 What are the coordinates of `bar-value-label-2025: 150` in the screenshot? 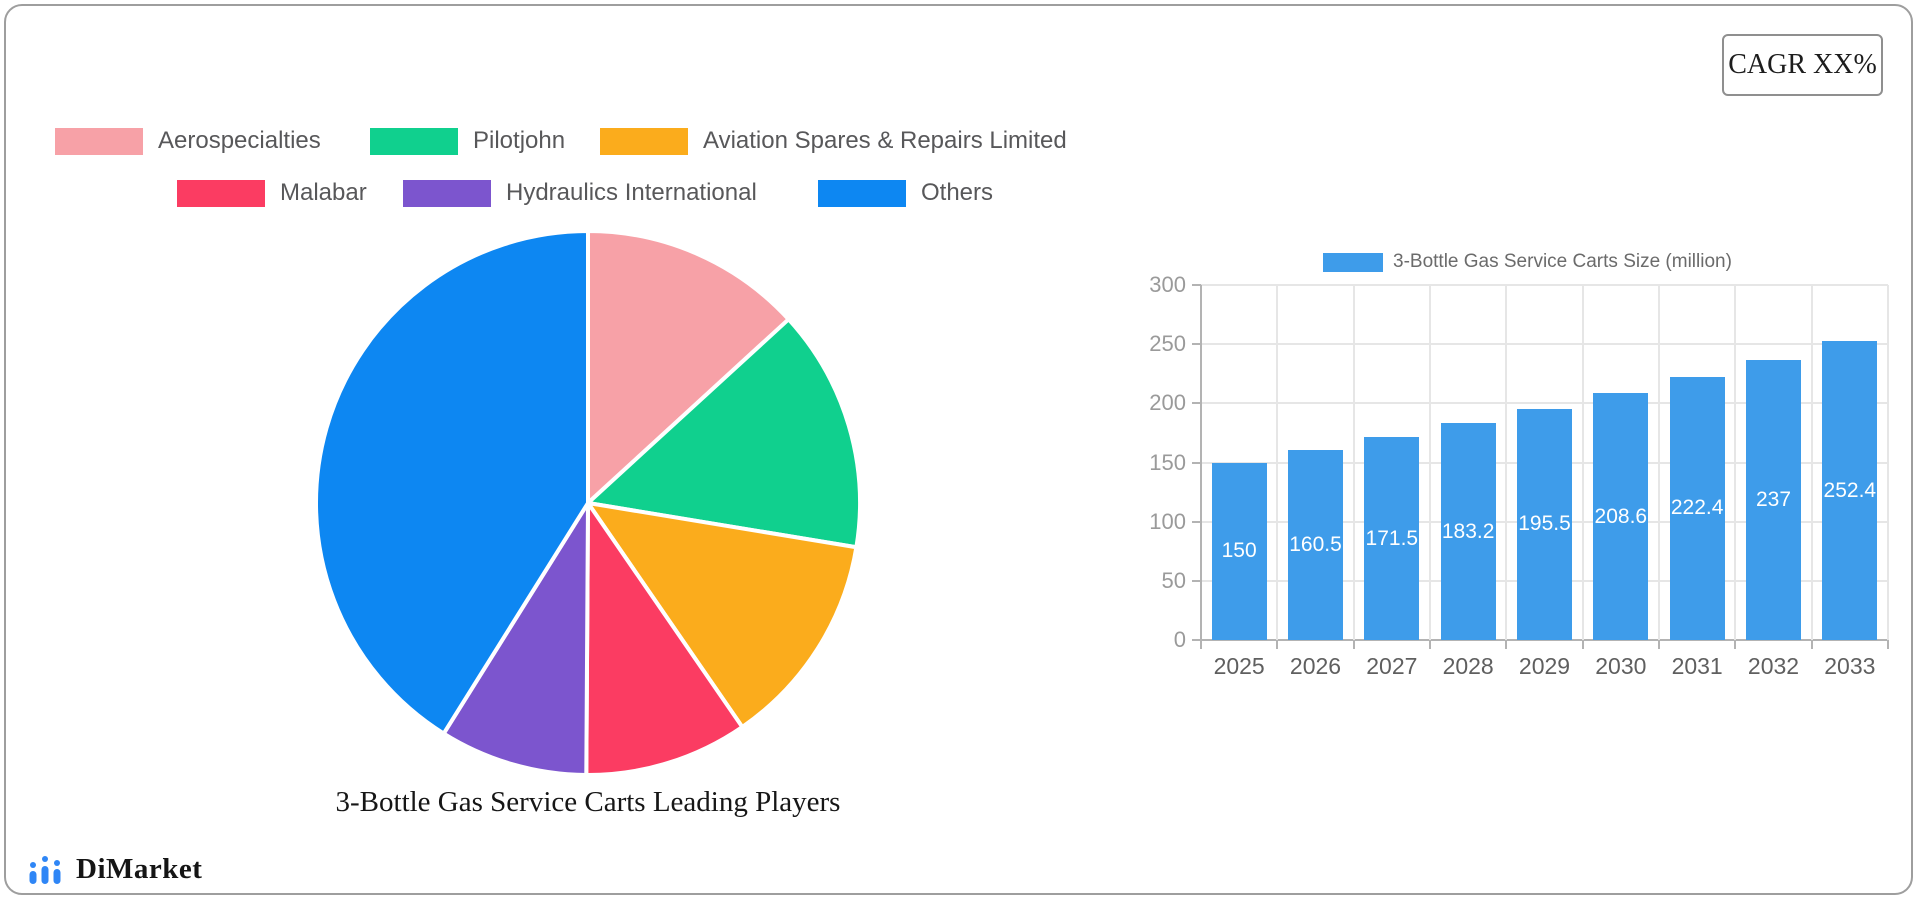 It's located at (1239, 551).